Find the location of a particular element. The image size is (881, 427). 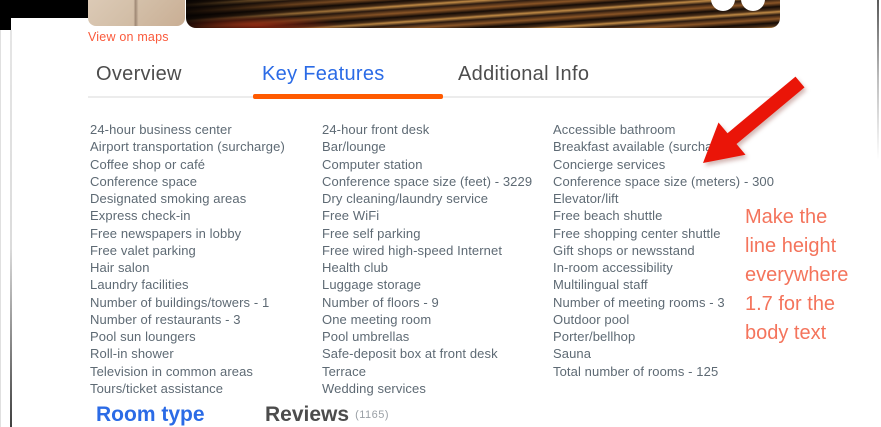

feature-item: Luggage storage is located at coordinates (372, 285).